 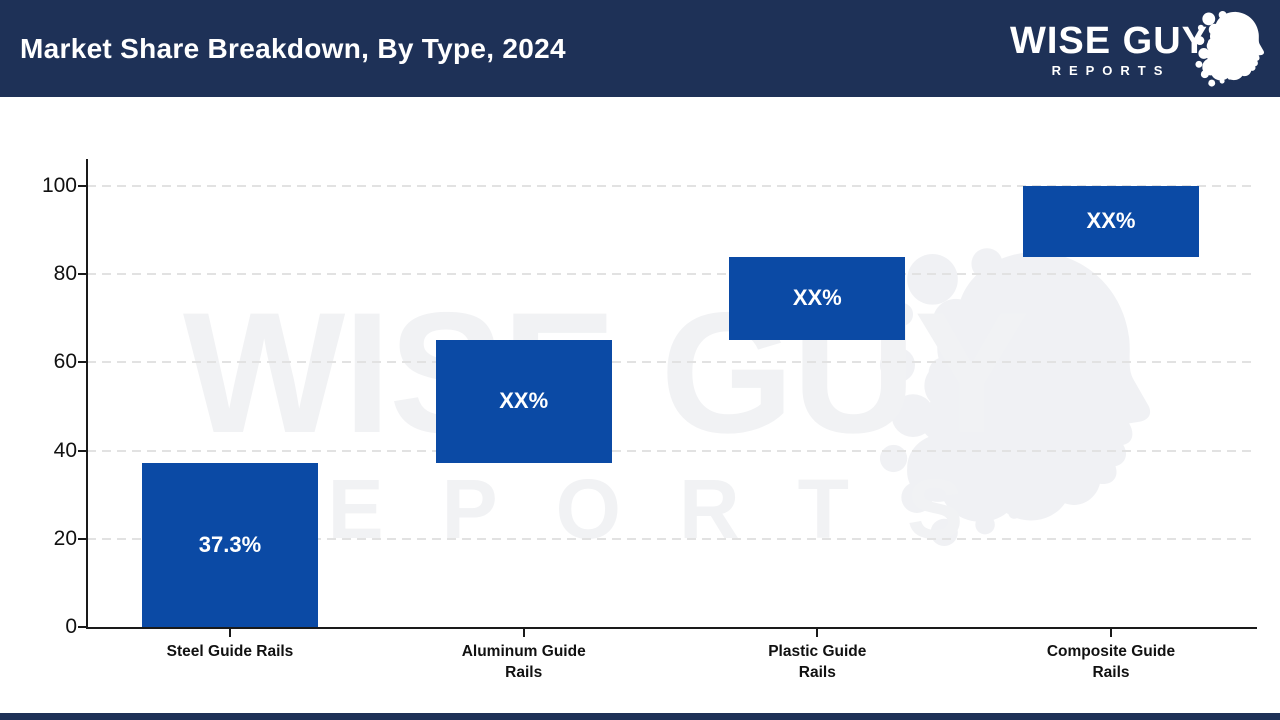 I want to click on bar-aluminum-guide-rails: XX%, so click(x=523, y=401).